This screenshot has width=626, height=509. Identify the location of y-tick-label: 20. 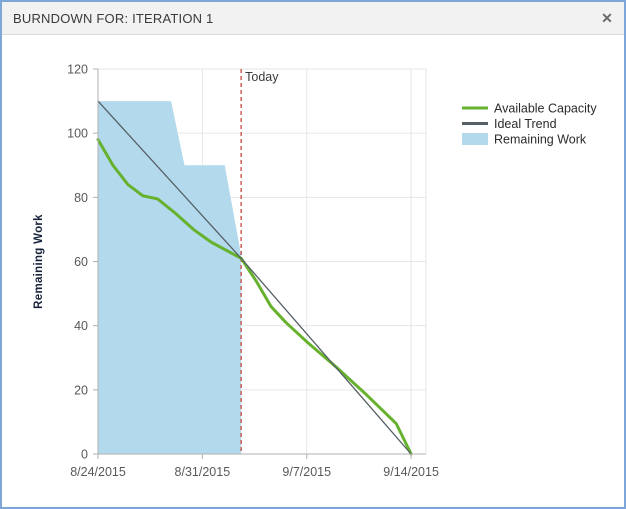
(81, 390).